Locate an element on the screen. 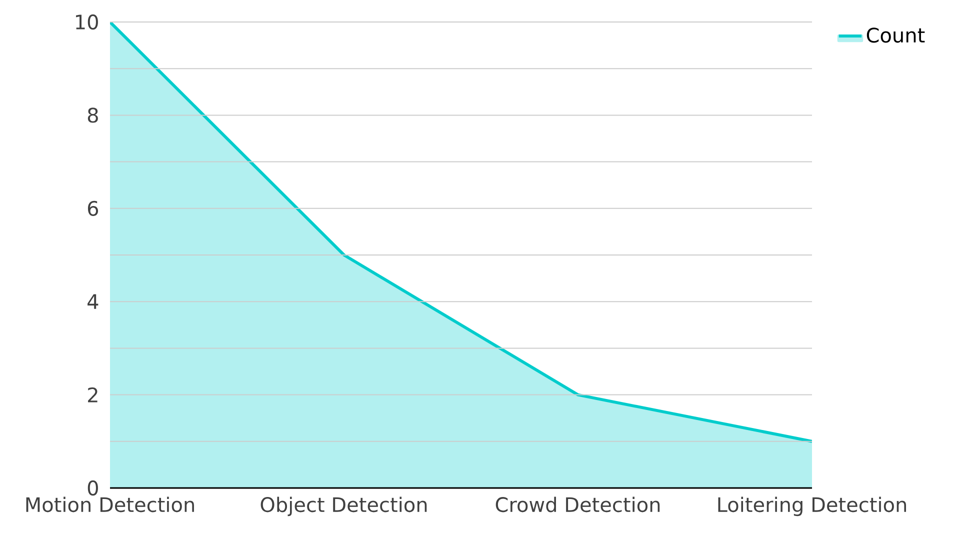 Image resolution: width=969 pixels, height=560 pixels. legend-label: Count is located at coordinates (895, 35).